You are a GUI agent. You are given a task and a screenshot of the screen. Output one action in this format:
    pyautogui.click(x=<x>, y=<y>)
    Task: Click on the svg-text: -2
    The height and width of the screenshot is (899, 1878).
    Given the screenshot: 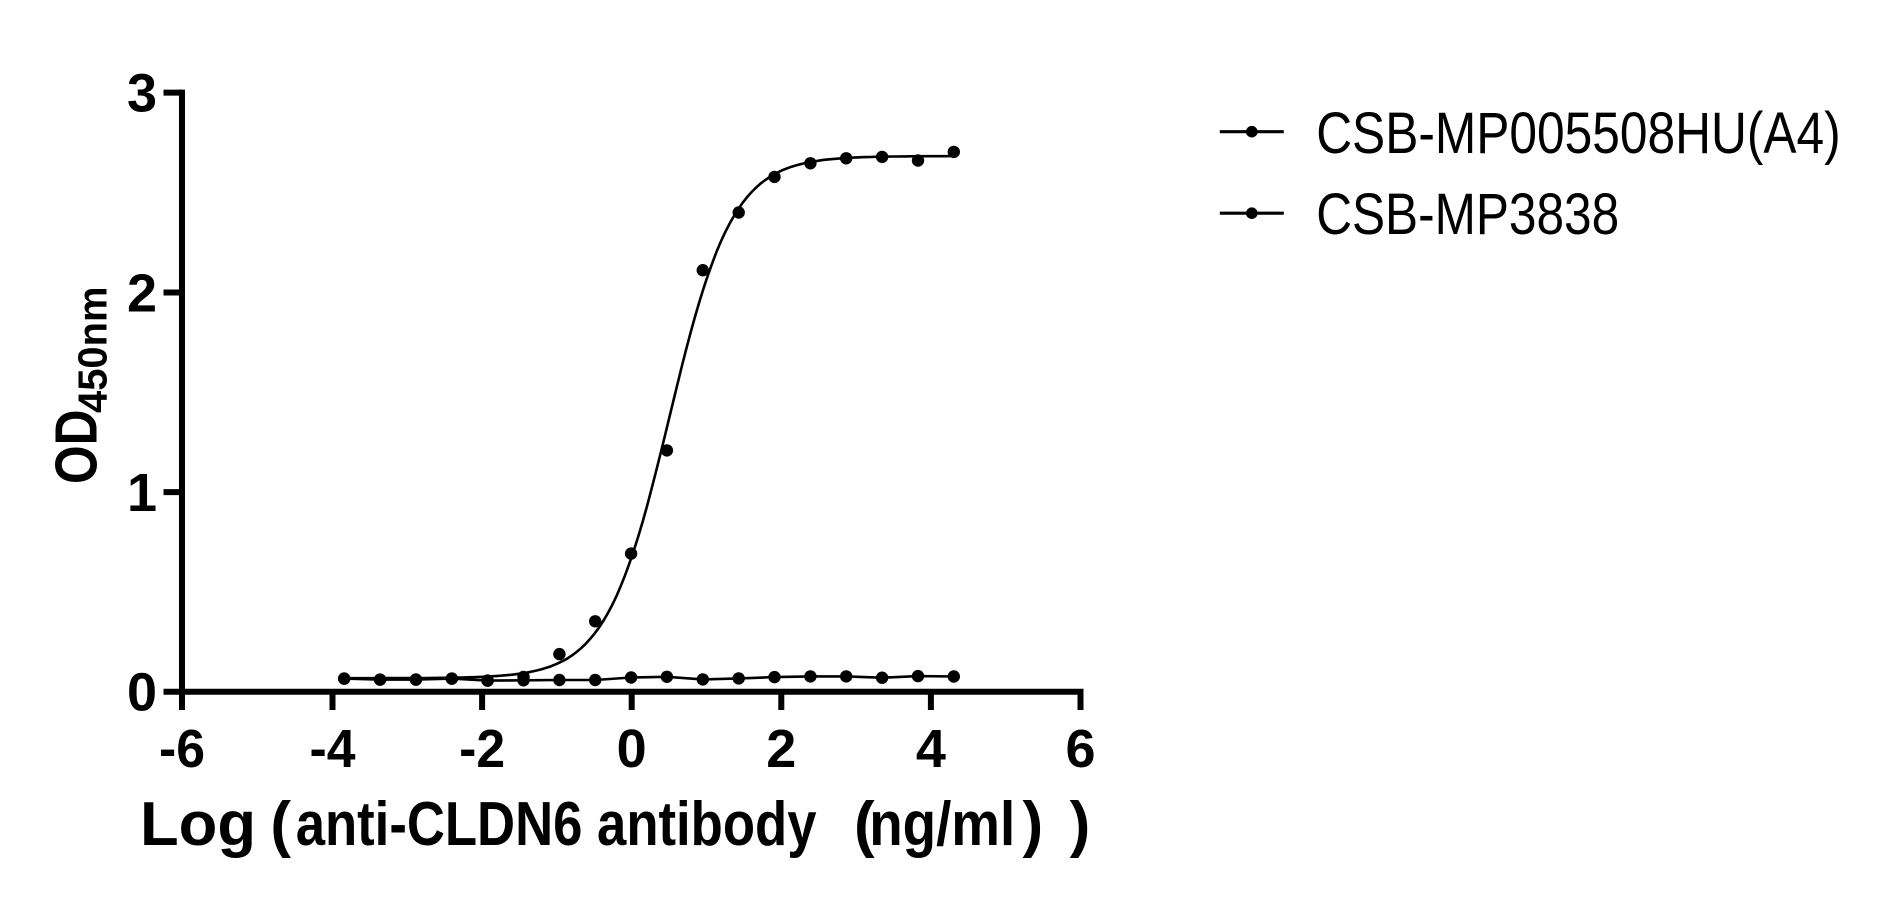 What is the action you would take?
    pyautogui.click(x=482, y=749)
    